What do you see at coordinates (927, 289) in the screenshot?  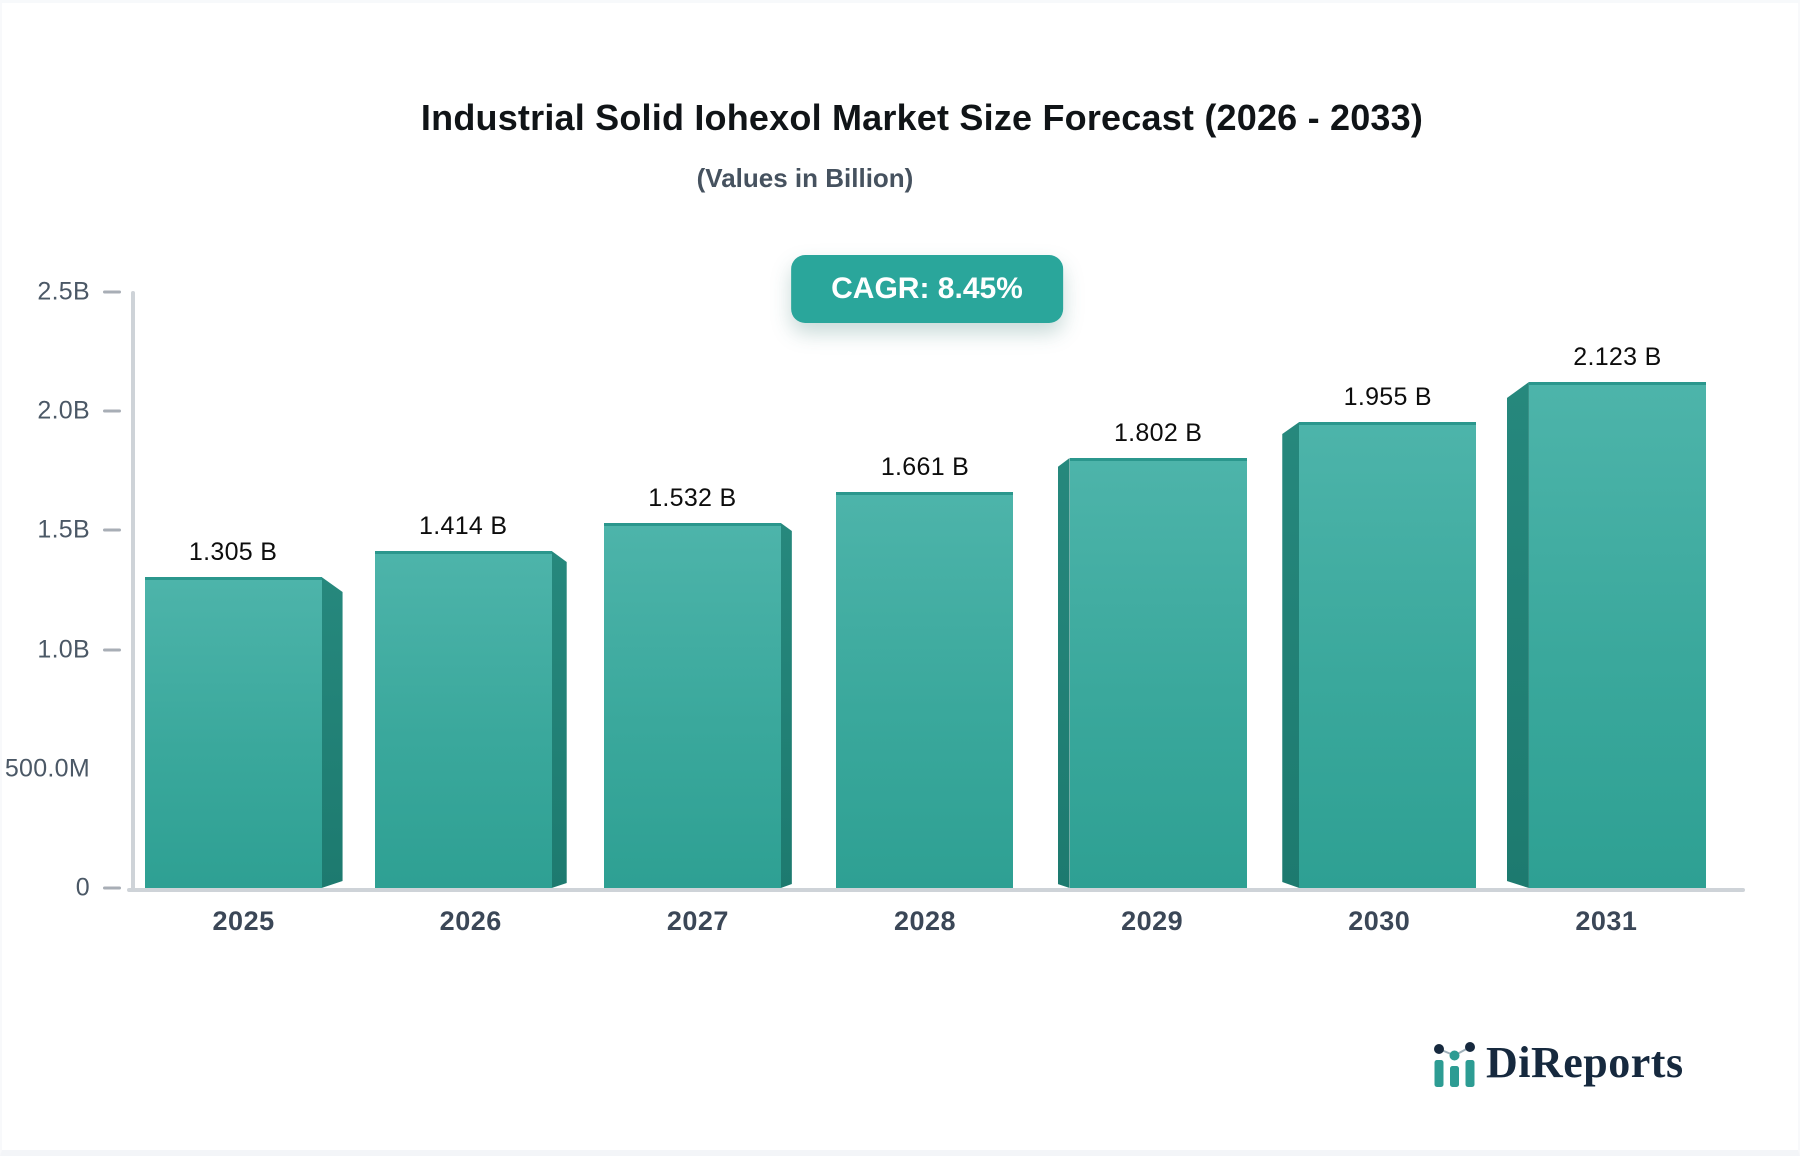 I see `cagr-badge: CAGR: 8.45%` at bounding box center [927, 289].